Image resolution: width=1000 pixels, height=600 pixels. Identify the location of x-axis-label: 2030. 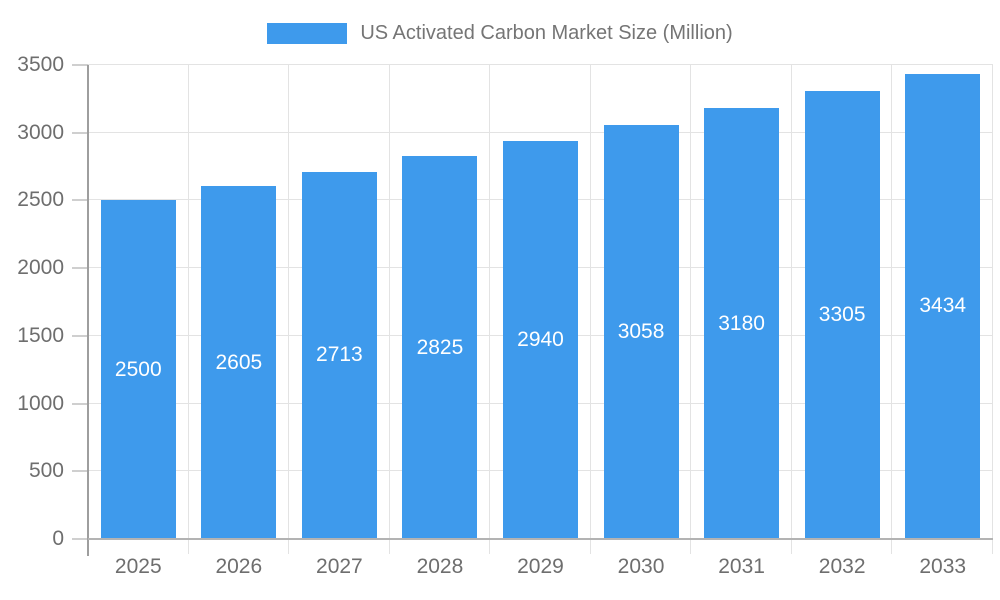
(641, 566).